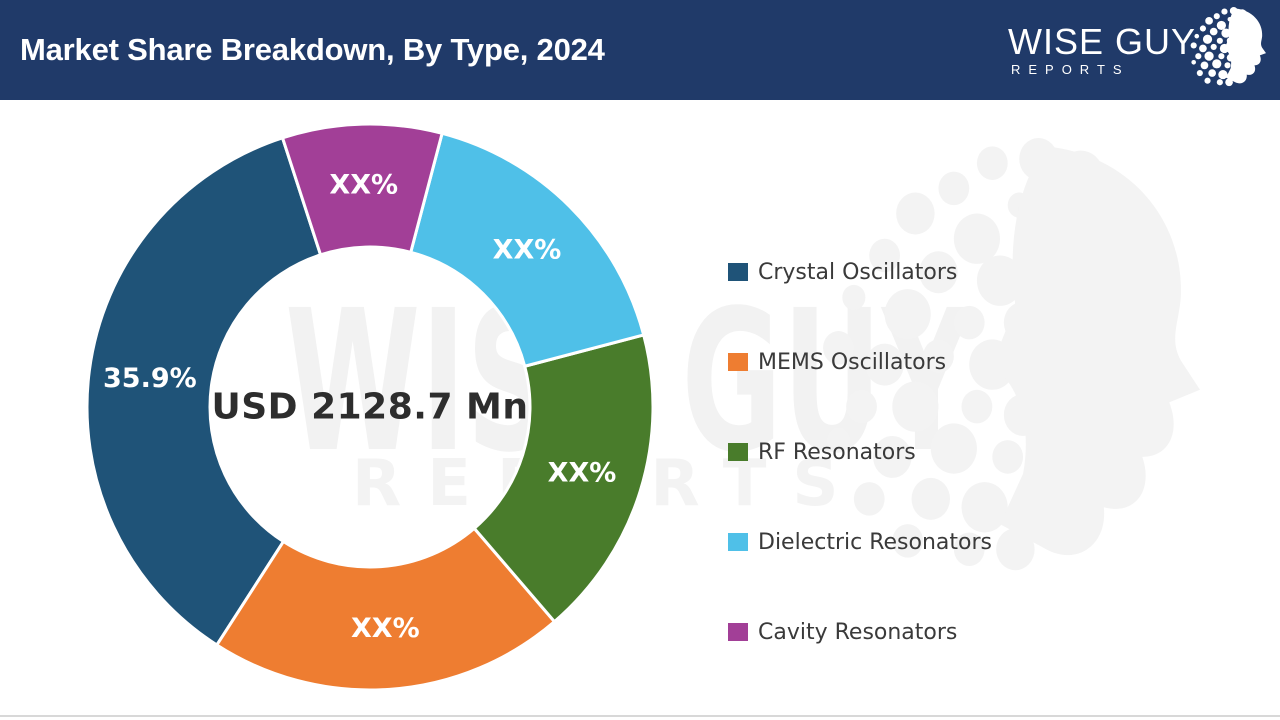 The width and height of the screenshot is (1280, 720). Describe the element at coordinates (640, 716) in the screenshot. I see `bottom-divider` at that location.